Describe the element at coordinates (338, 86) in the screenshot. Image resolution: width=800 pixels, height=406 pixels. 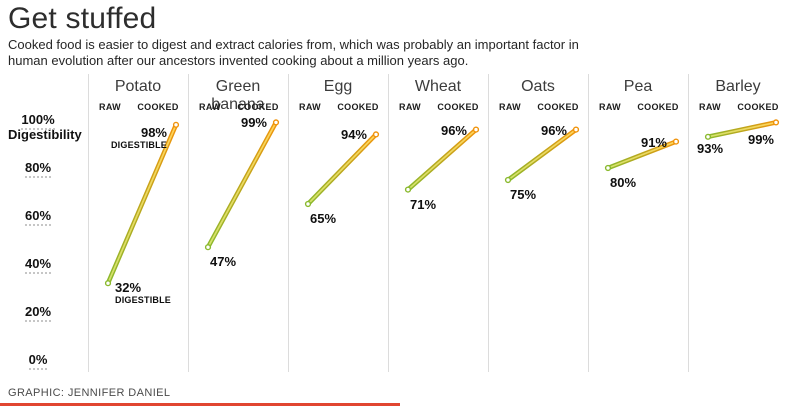
I see `column-title-egg: Egg` at that location.